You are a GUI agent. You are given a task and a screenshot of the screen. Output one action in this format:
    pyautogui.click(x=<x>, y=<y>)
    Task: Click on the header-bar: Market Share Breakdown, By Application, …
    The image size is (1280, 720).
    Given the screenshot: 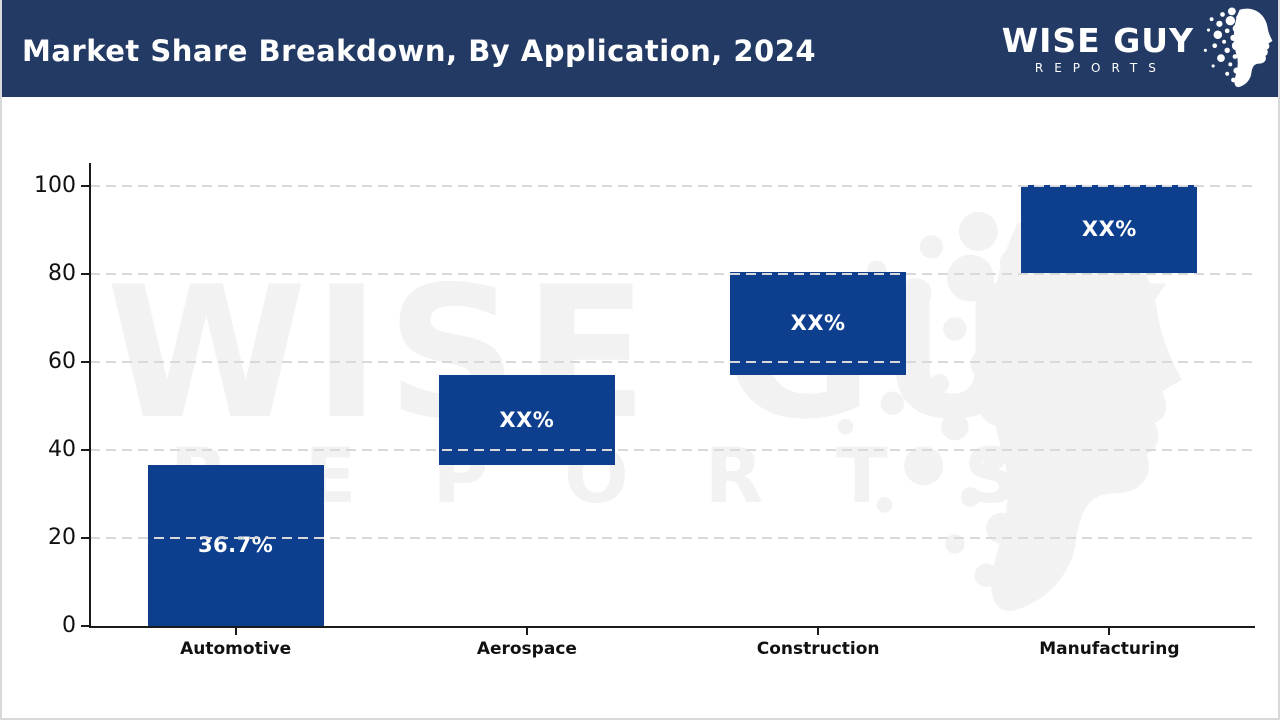 What is the action you would take?
    pyautogui.click(x=640, y=48)
    